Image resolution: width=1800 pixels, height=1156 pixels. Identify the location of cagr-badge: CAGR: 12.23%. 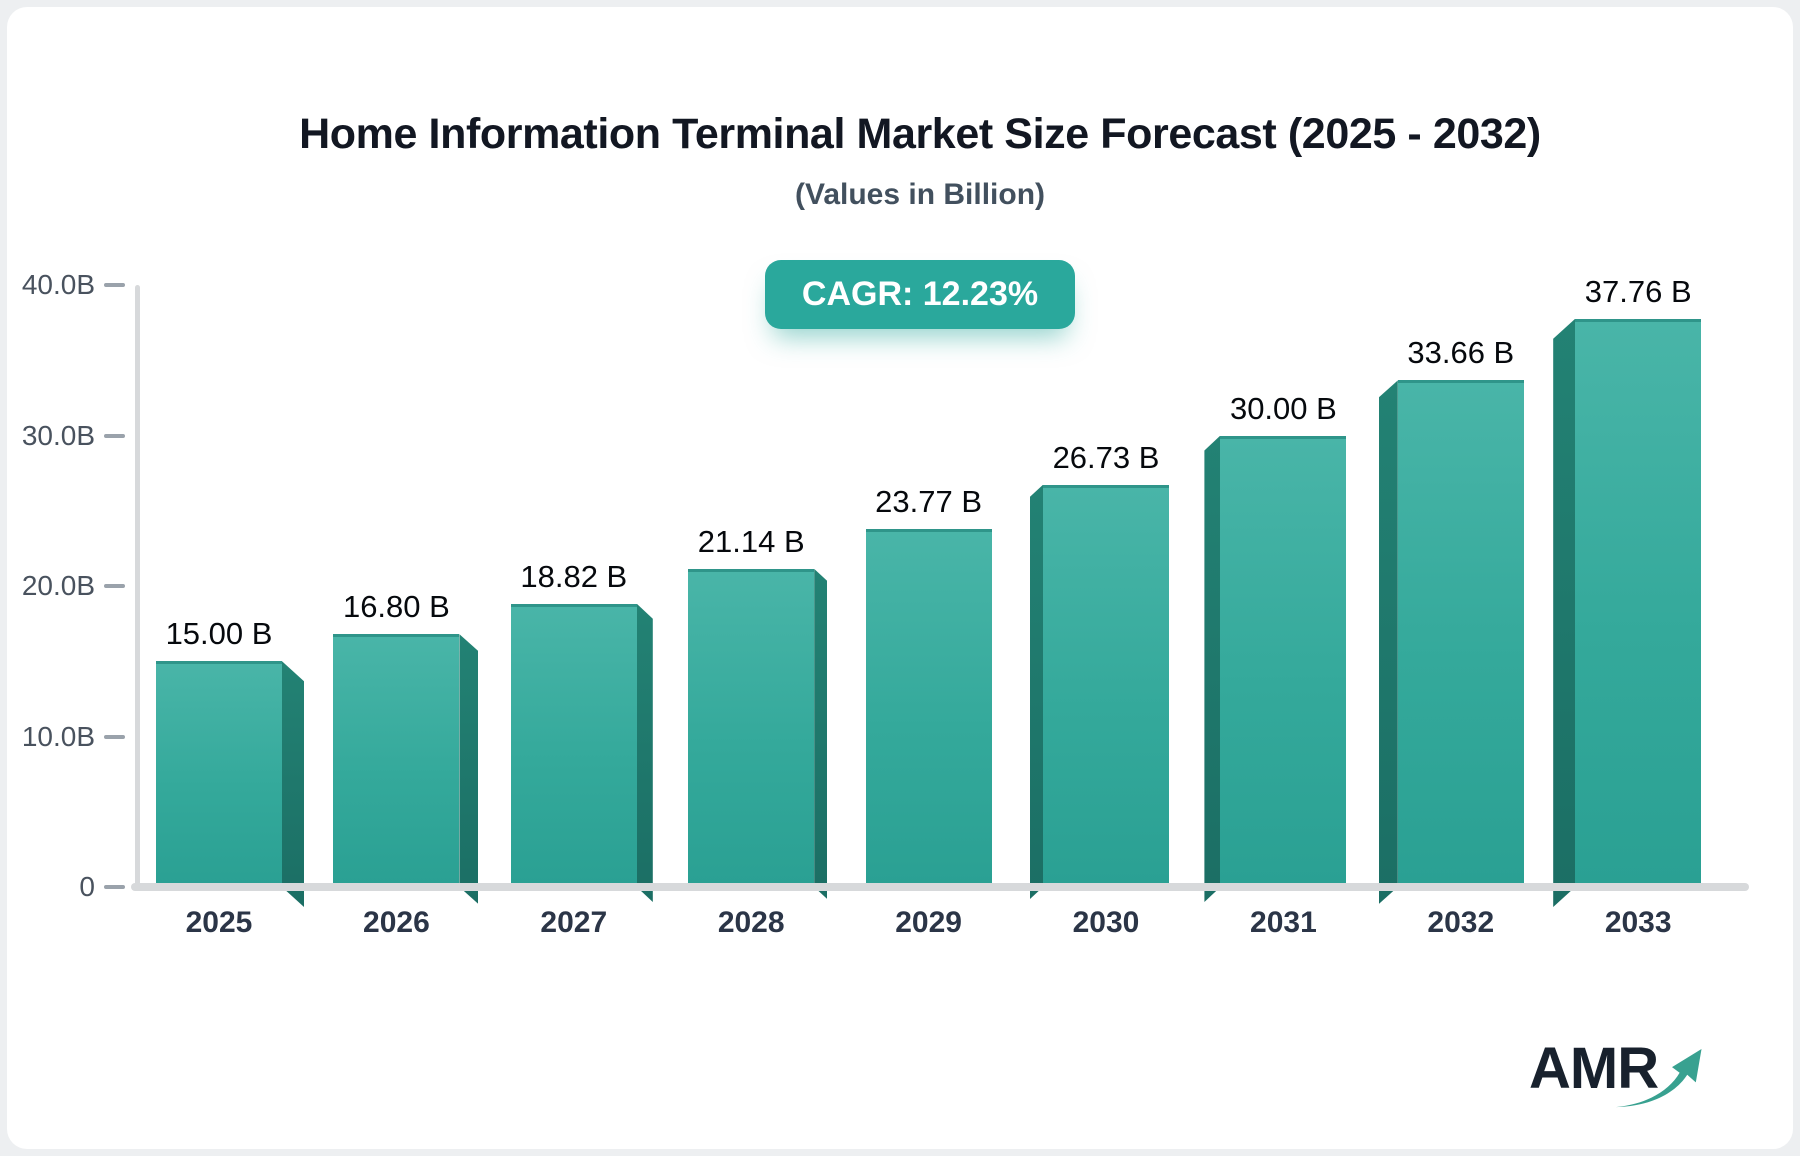
(920, 294).